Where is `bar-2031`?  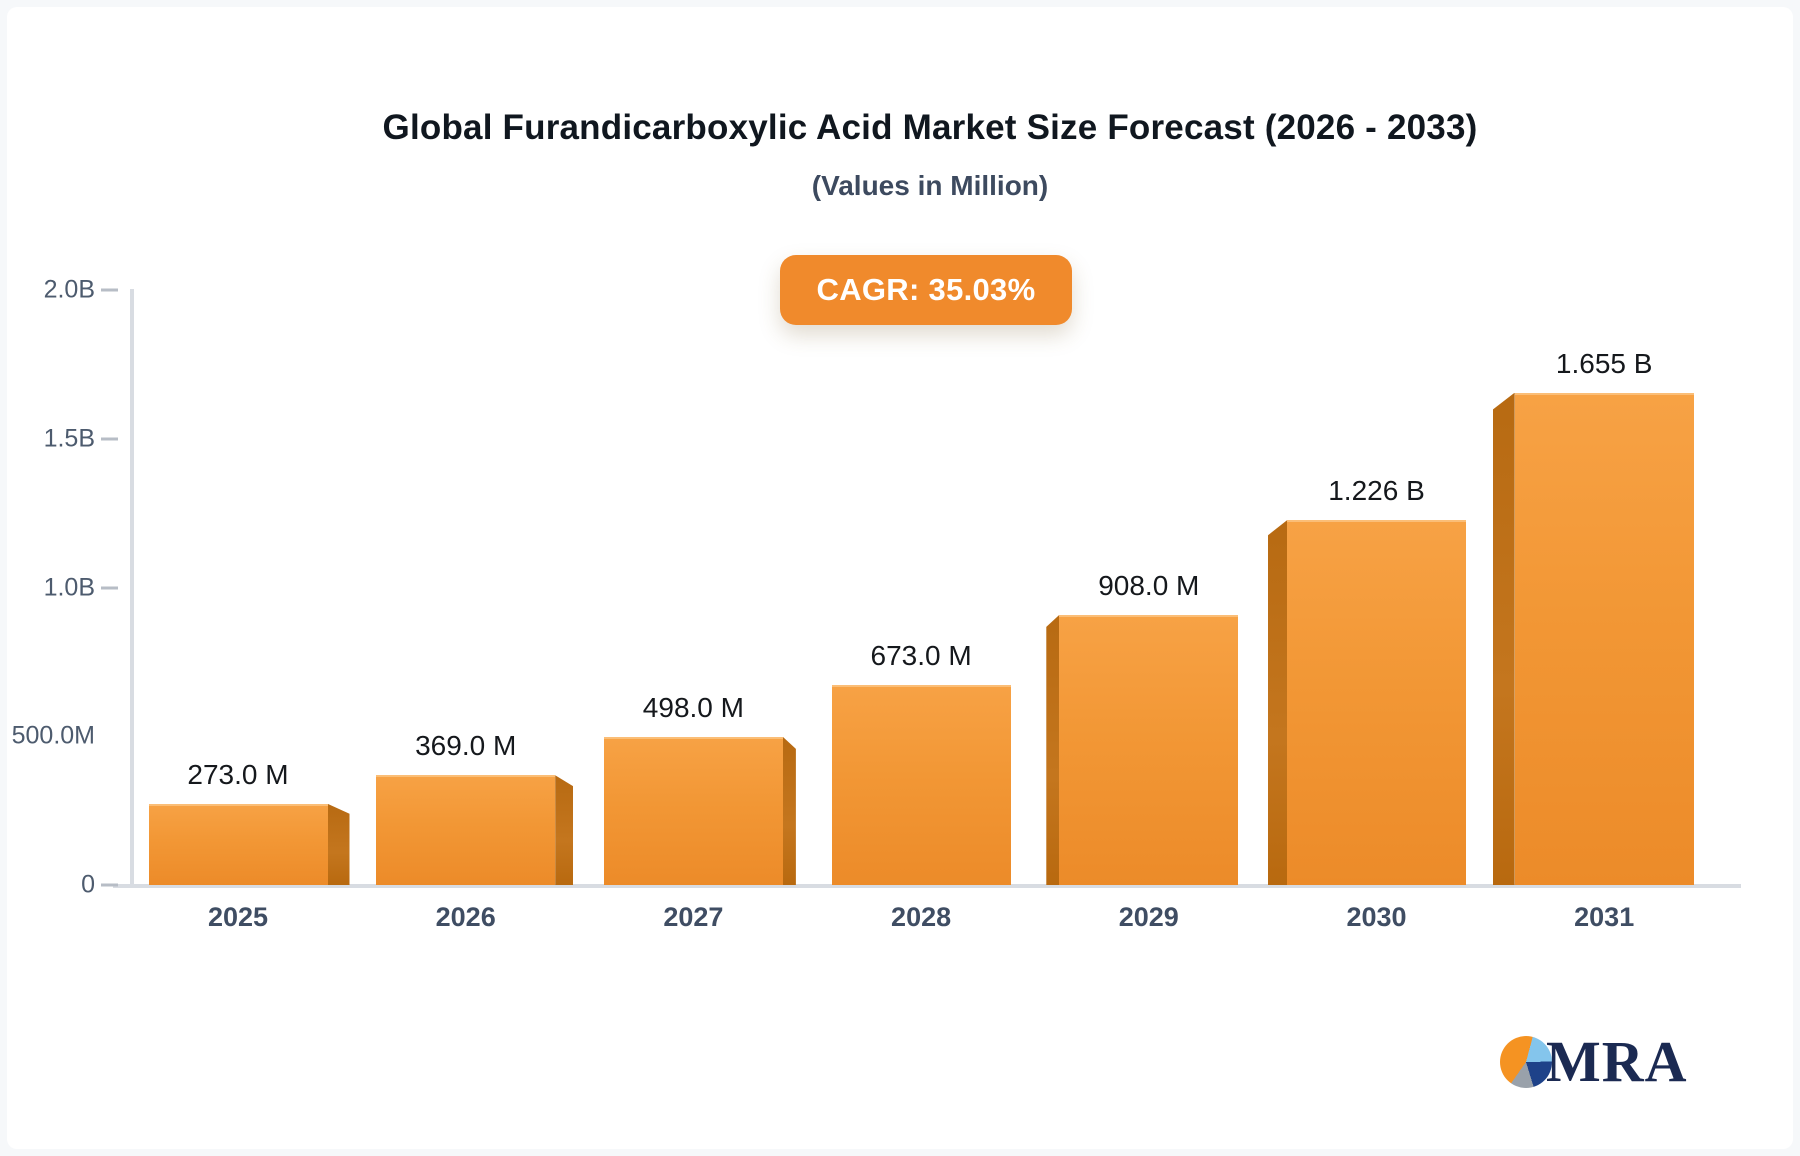
bar-2031 is located at coordinates (1604, 638).